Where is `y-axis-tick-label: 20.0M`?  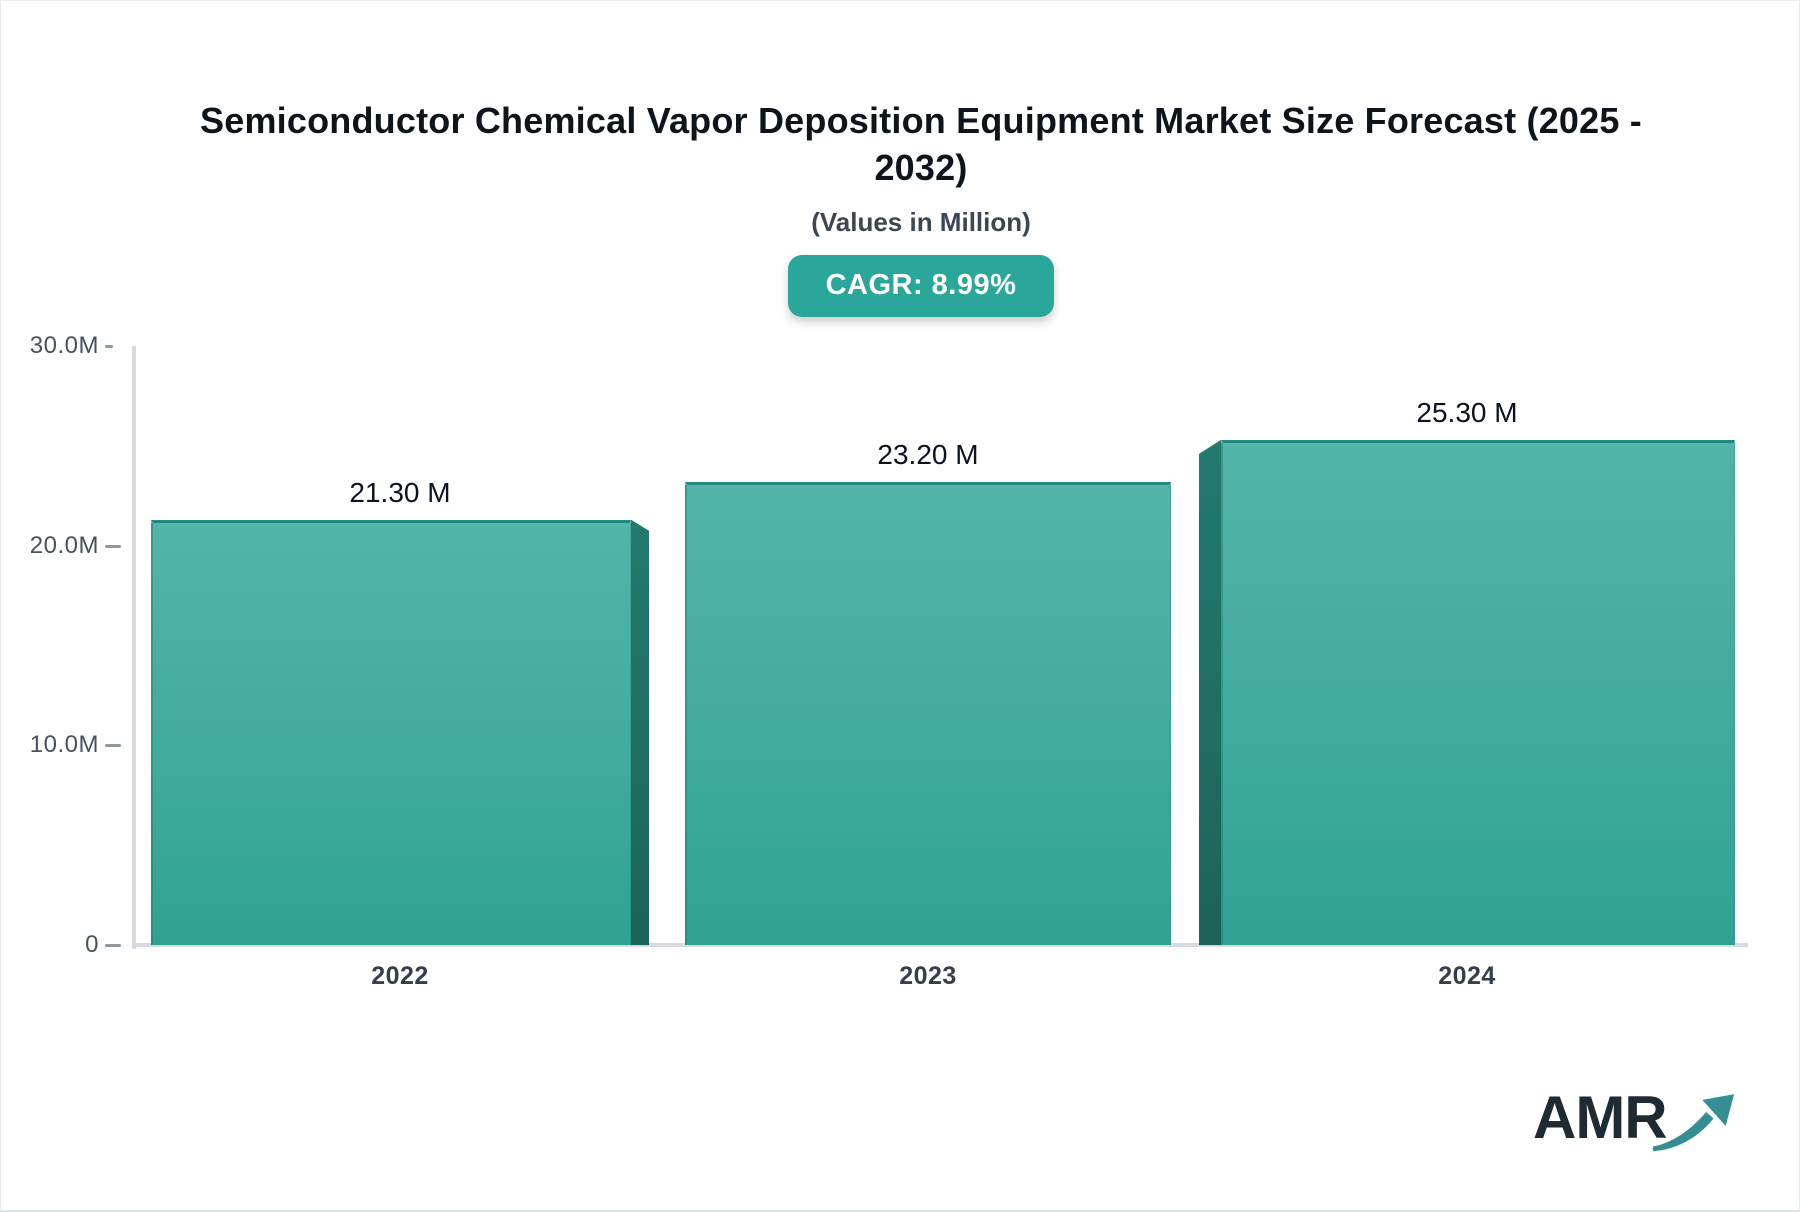 y-axis-tick-label: 20.0M is located at coordinates (64, 545).